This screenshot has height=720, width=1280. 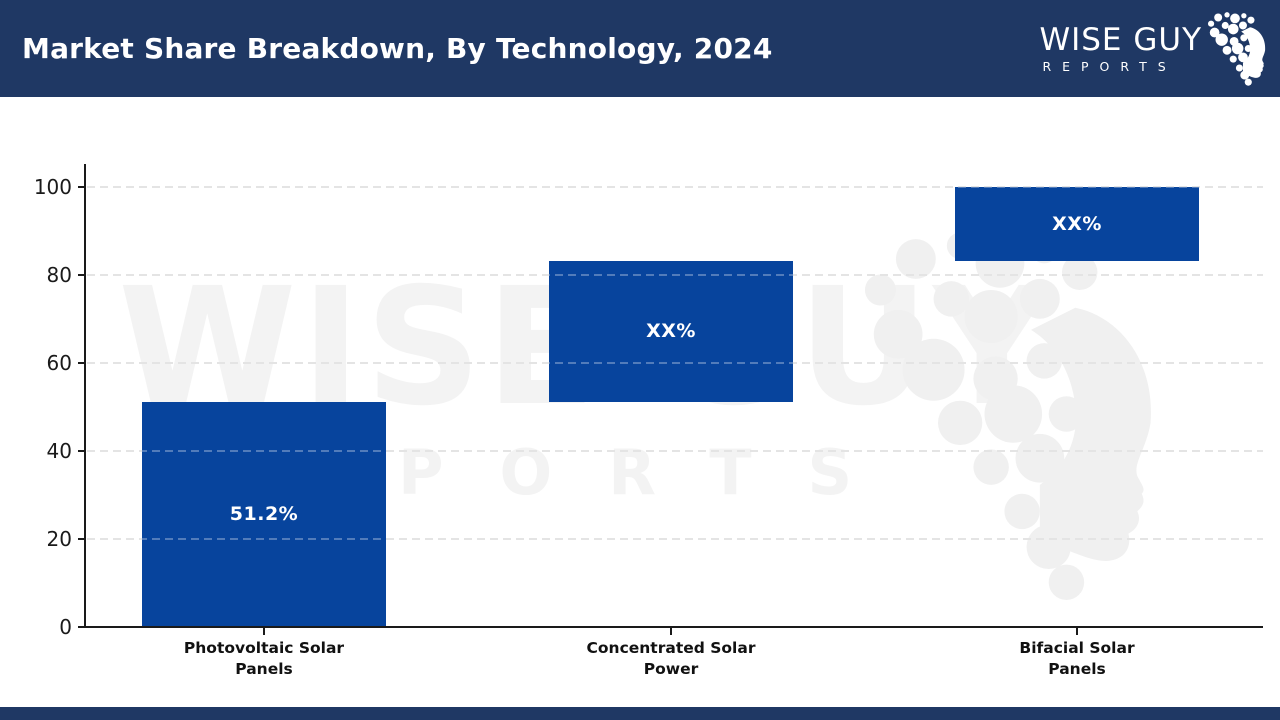 I want to click on logo-wiseguy-label: WISE GUY, so click(x=1120, y=39).